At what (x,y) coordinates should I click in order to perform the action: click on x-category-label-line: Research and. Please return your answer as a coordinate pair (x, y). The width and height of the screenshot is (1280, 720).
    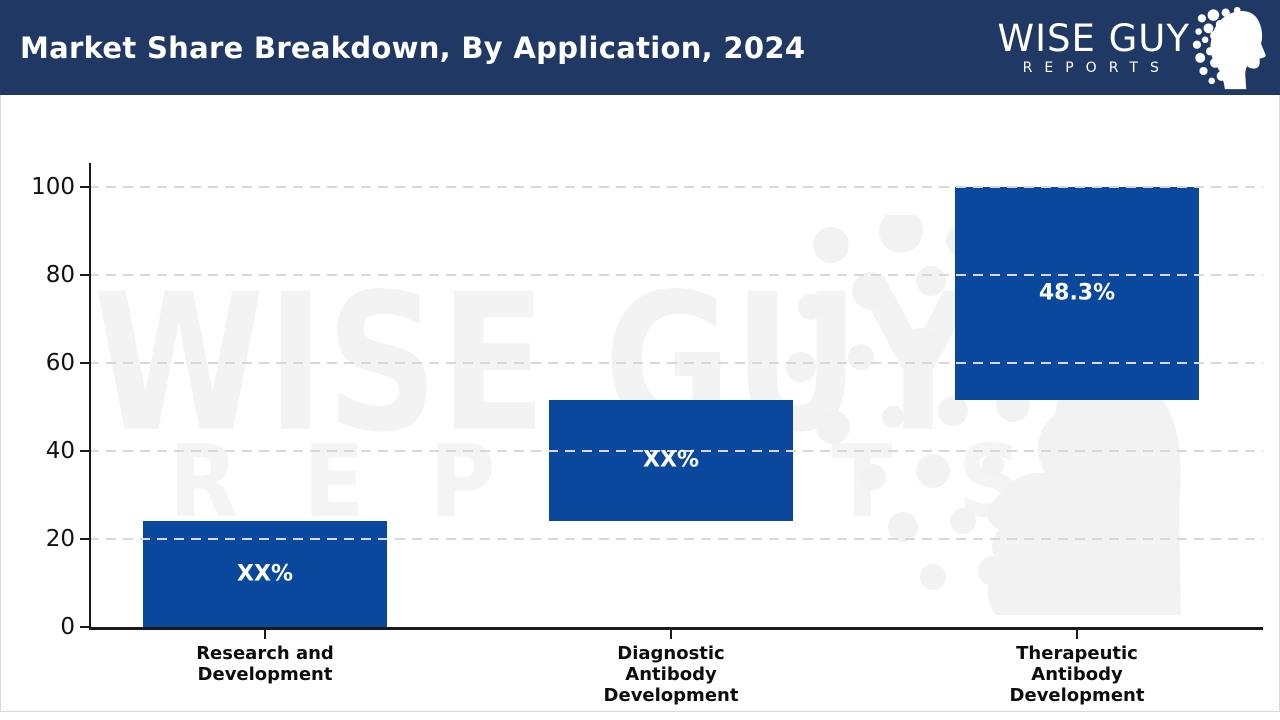
    Looking at the image, I should click on (265, 653).